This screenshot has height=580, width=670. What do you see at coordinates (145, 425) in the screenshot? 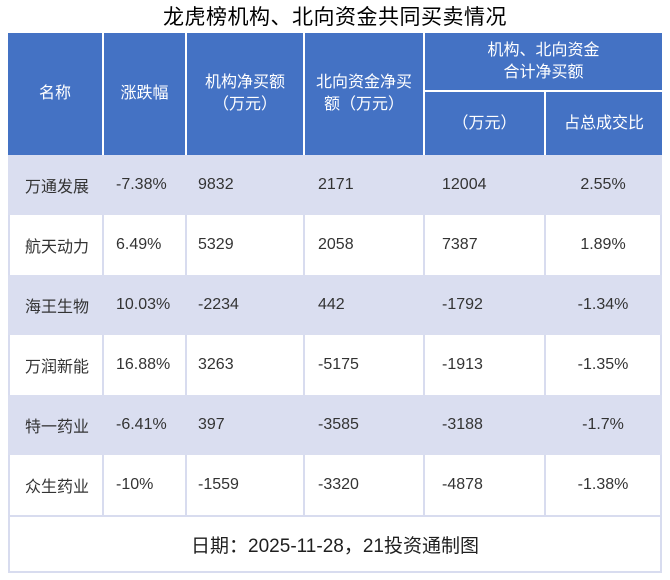
I see `cell-change: -6.41%` at bounding box center [145, 425].